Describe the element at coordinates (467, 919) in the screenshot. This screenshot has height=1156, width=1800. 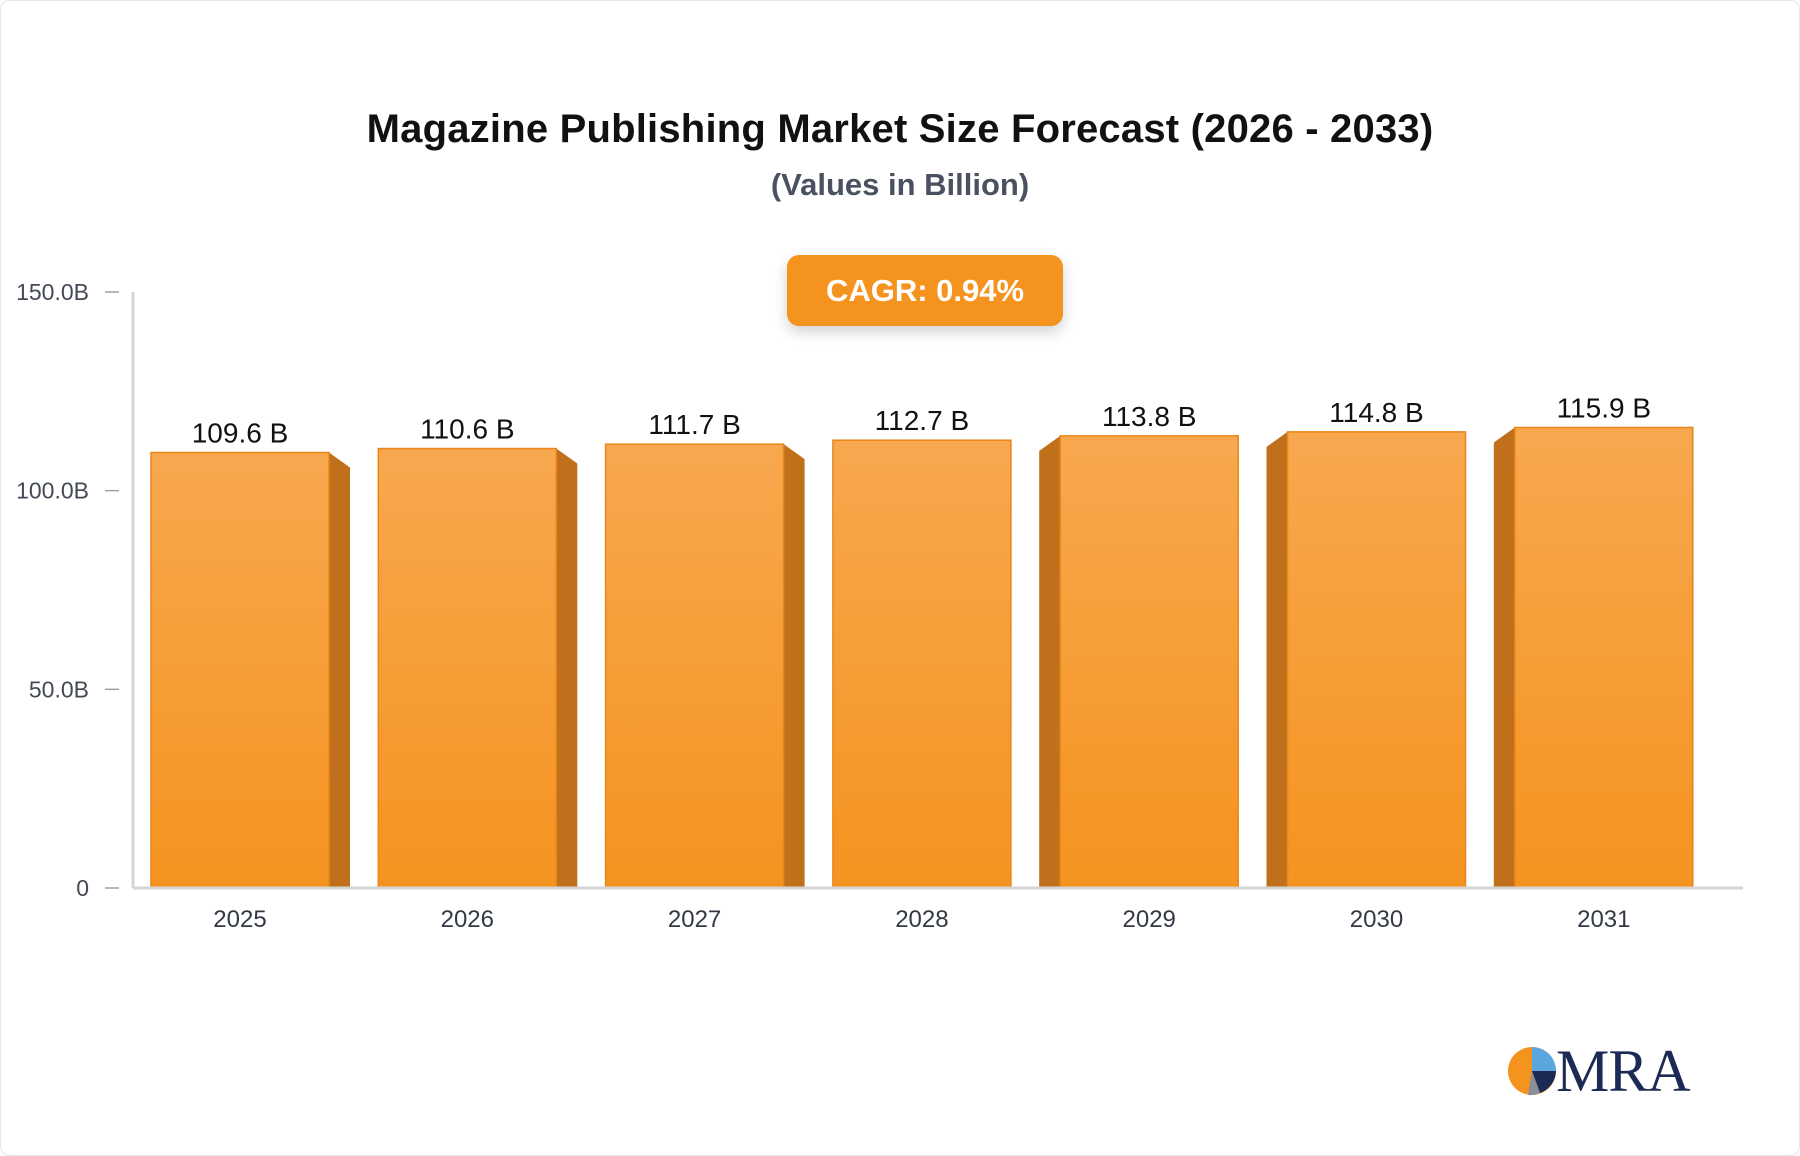
I see `x-tick-label: 2026` at that location.